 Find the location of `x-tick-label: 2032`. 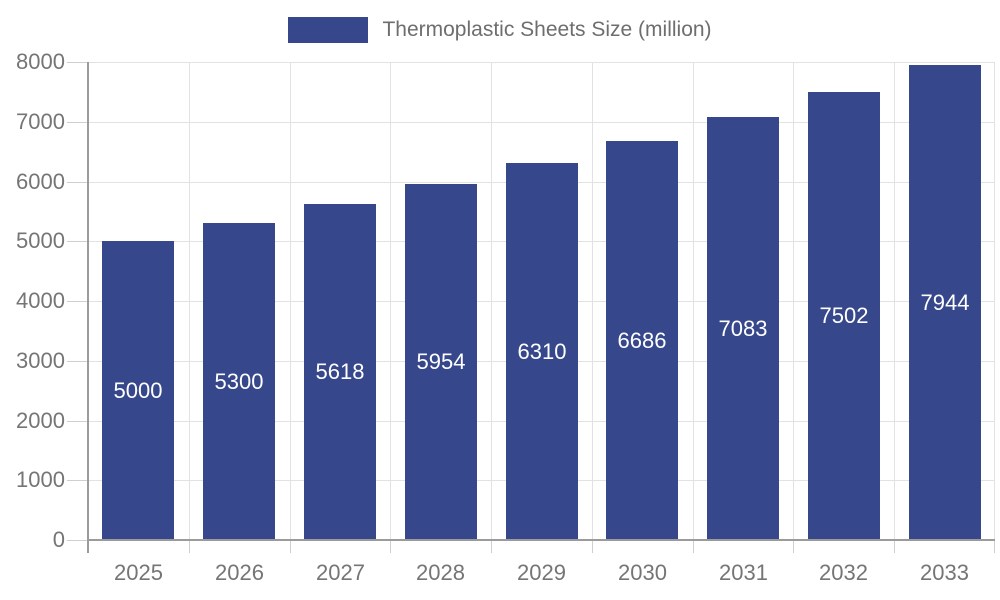

x-tick-label: 2032 is located at coordinates (843, 572).